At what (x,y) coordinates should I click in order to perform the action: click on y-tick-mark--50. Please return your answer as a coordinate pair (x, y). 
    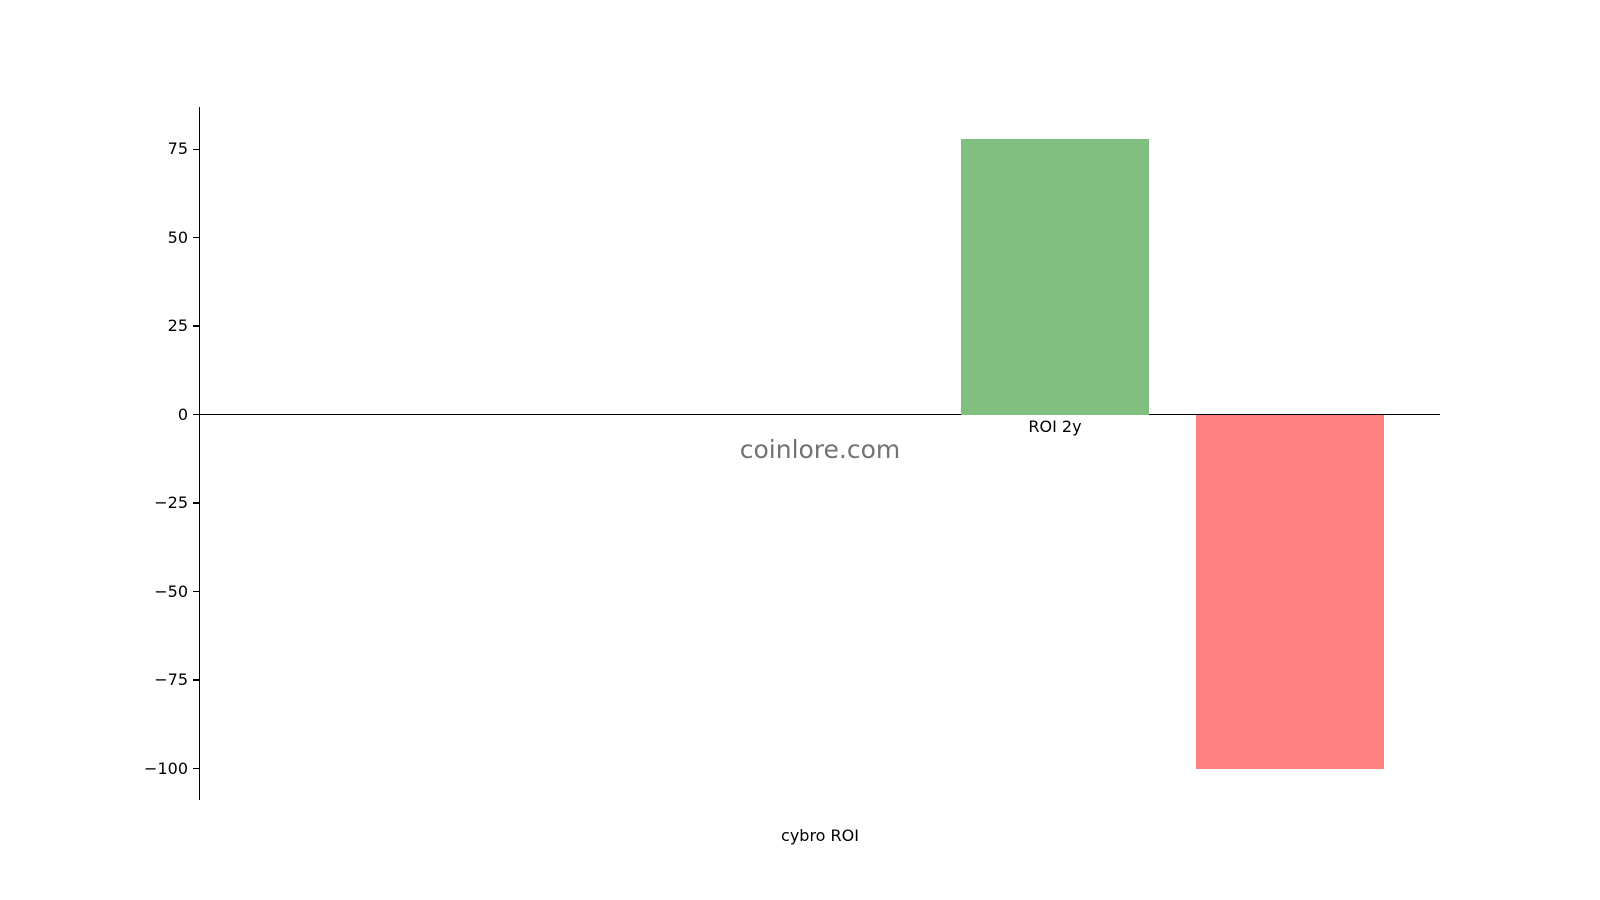
    Looking at the image, I should click on (195, 591).